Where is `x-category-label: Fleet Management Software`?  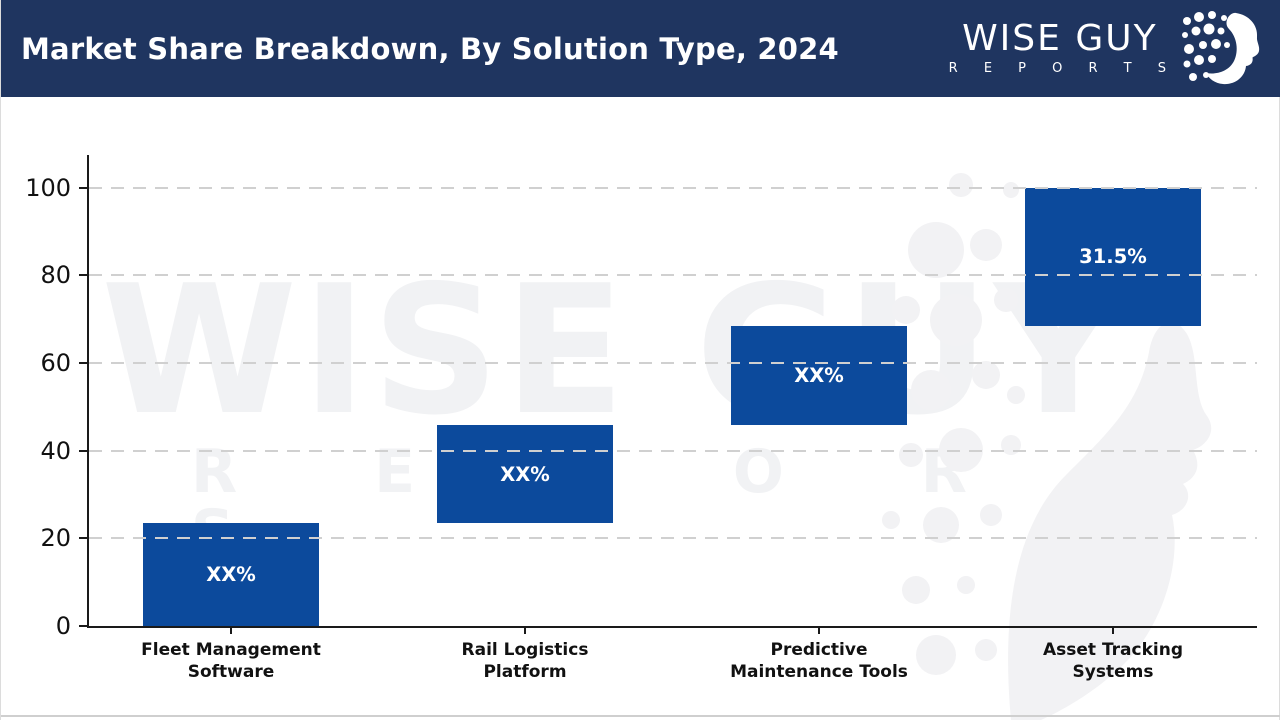
x-category-label: Fleet Management Software is located at coordinates (231, 661).